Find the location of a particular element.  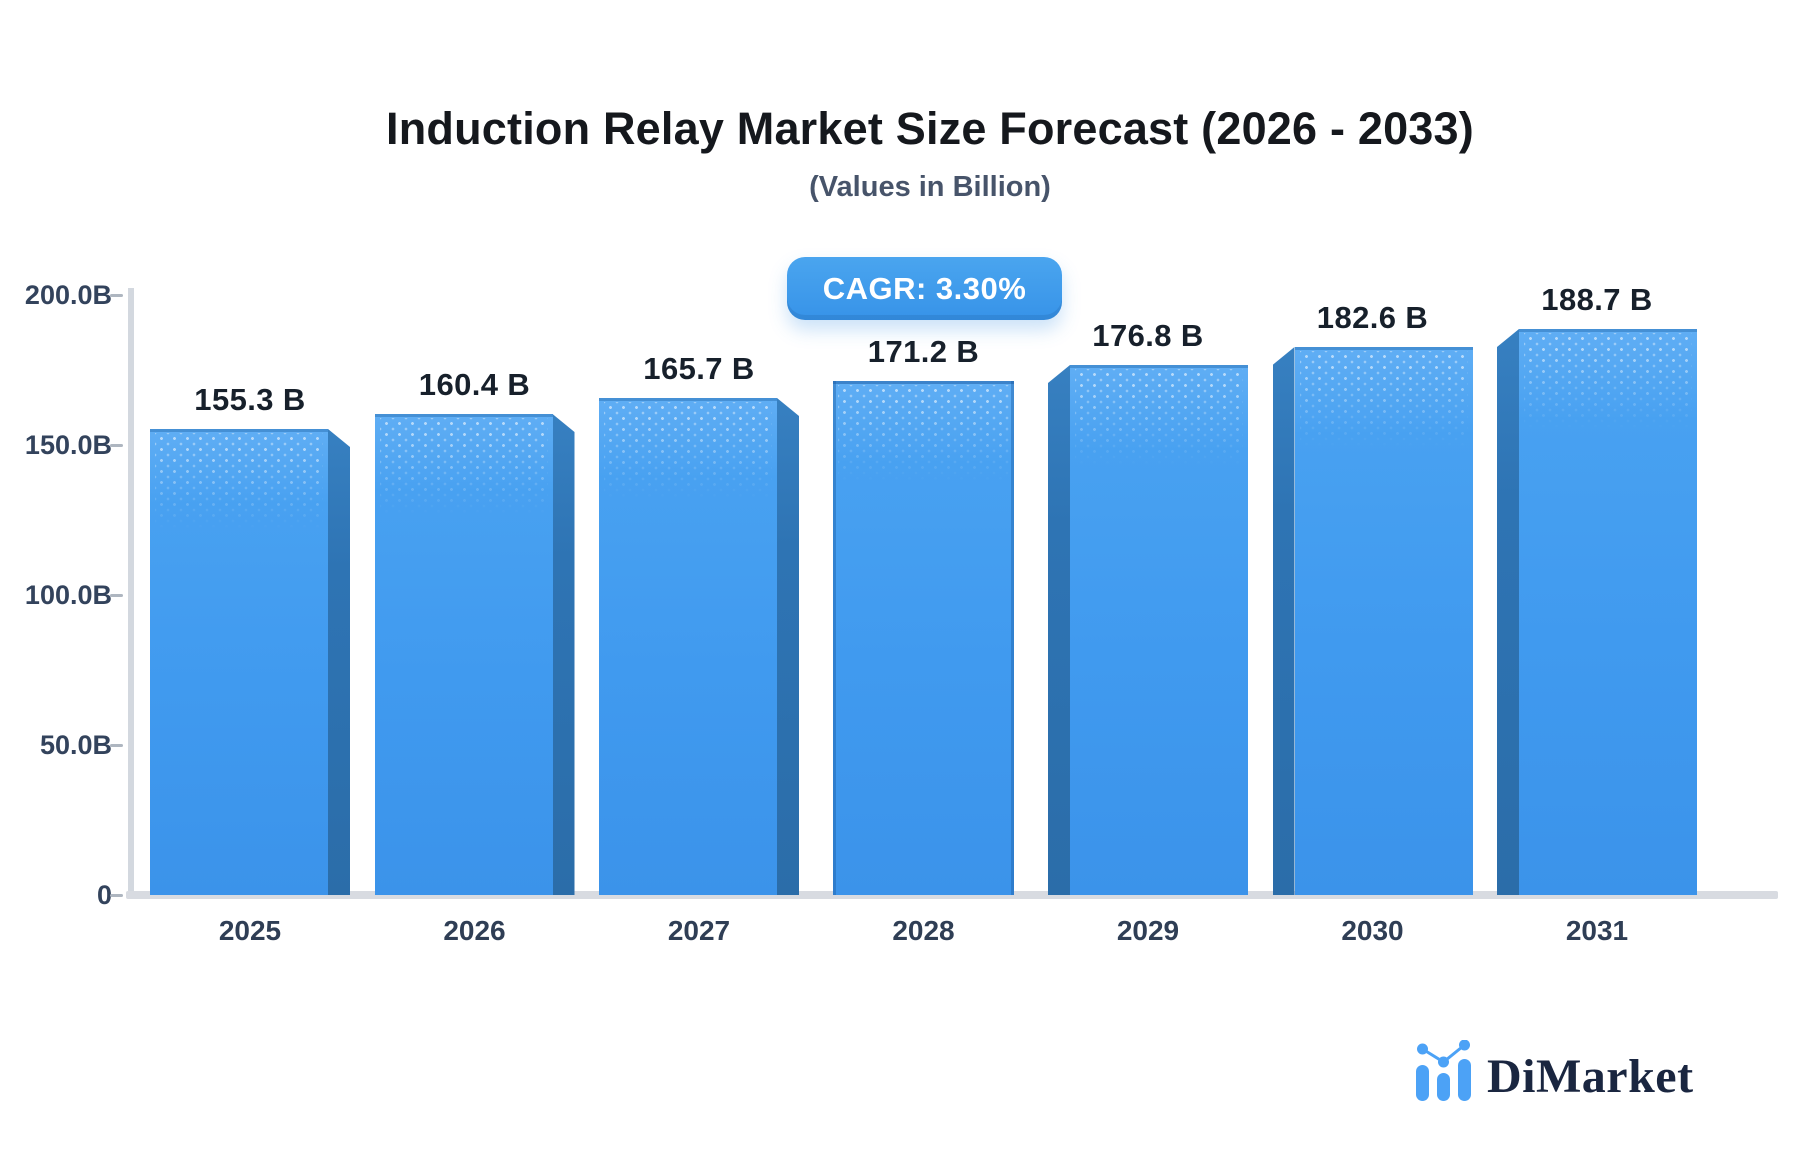

y-tick-label: 150.0B is located at coordinates (68, 445).